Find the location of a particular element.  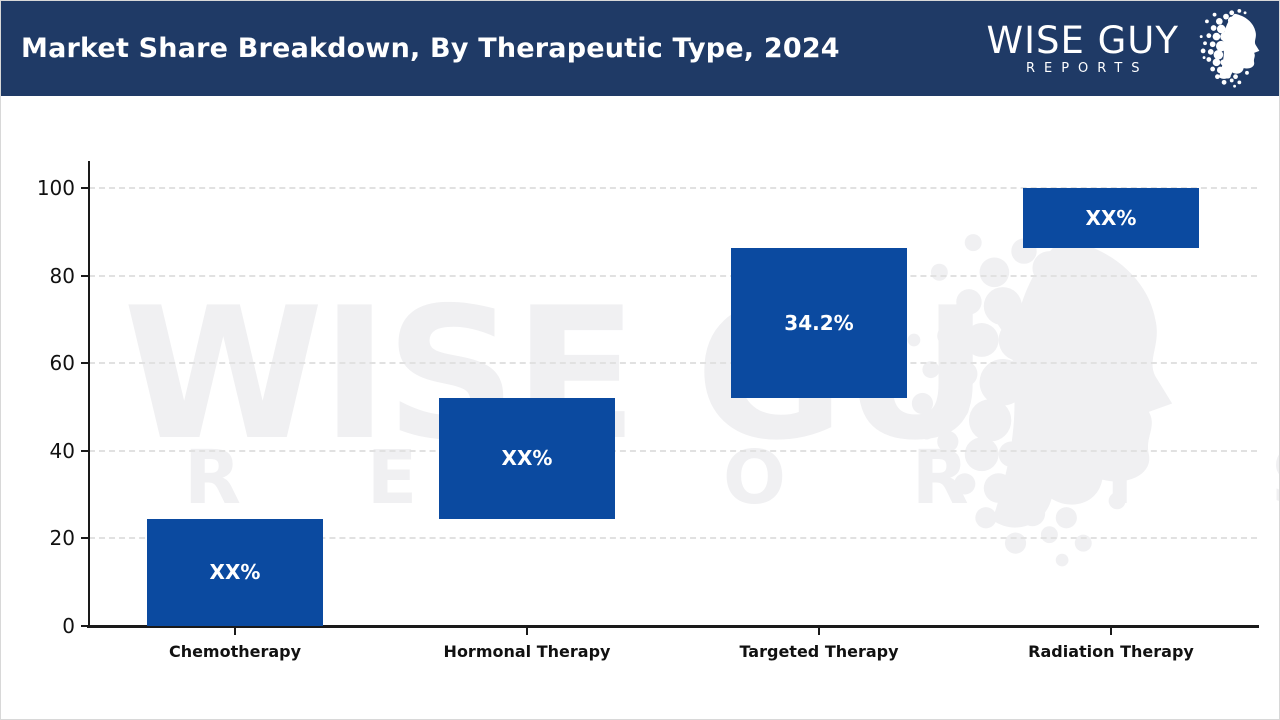

x-axis-category-label: Targeted Therapy is located at coordinates (819, 651).